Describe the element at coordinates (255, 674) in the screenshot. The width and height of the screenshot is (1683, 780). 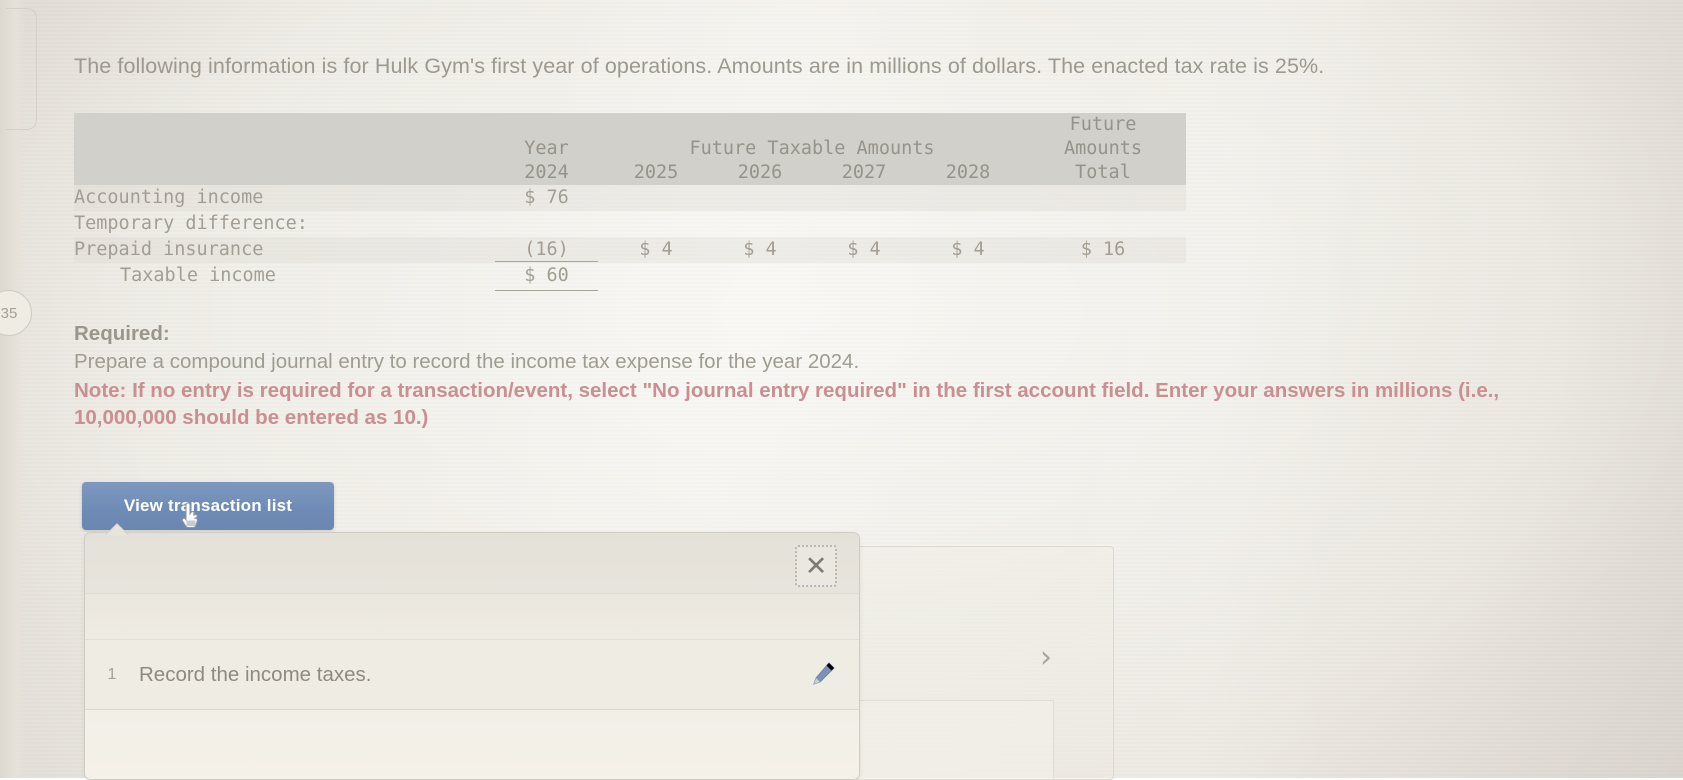
I see `transaction-row-text: Record the income taxes.` at that location.